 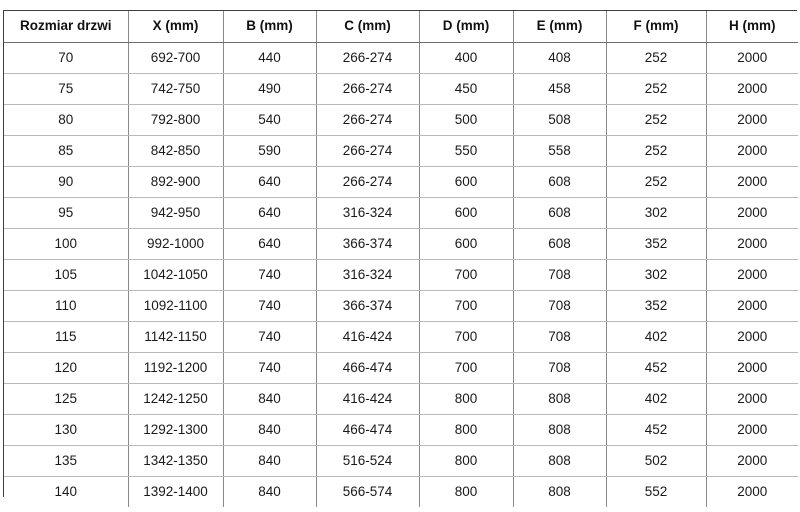 What do you see at coordinates (175, 337) in the screenshot?
I see `cell-x: 1142-1150` at bounding box center [175, 337].